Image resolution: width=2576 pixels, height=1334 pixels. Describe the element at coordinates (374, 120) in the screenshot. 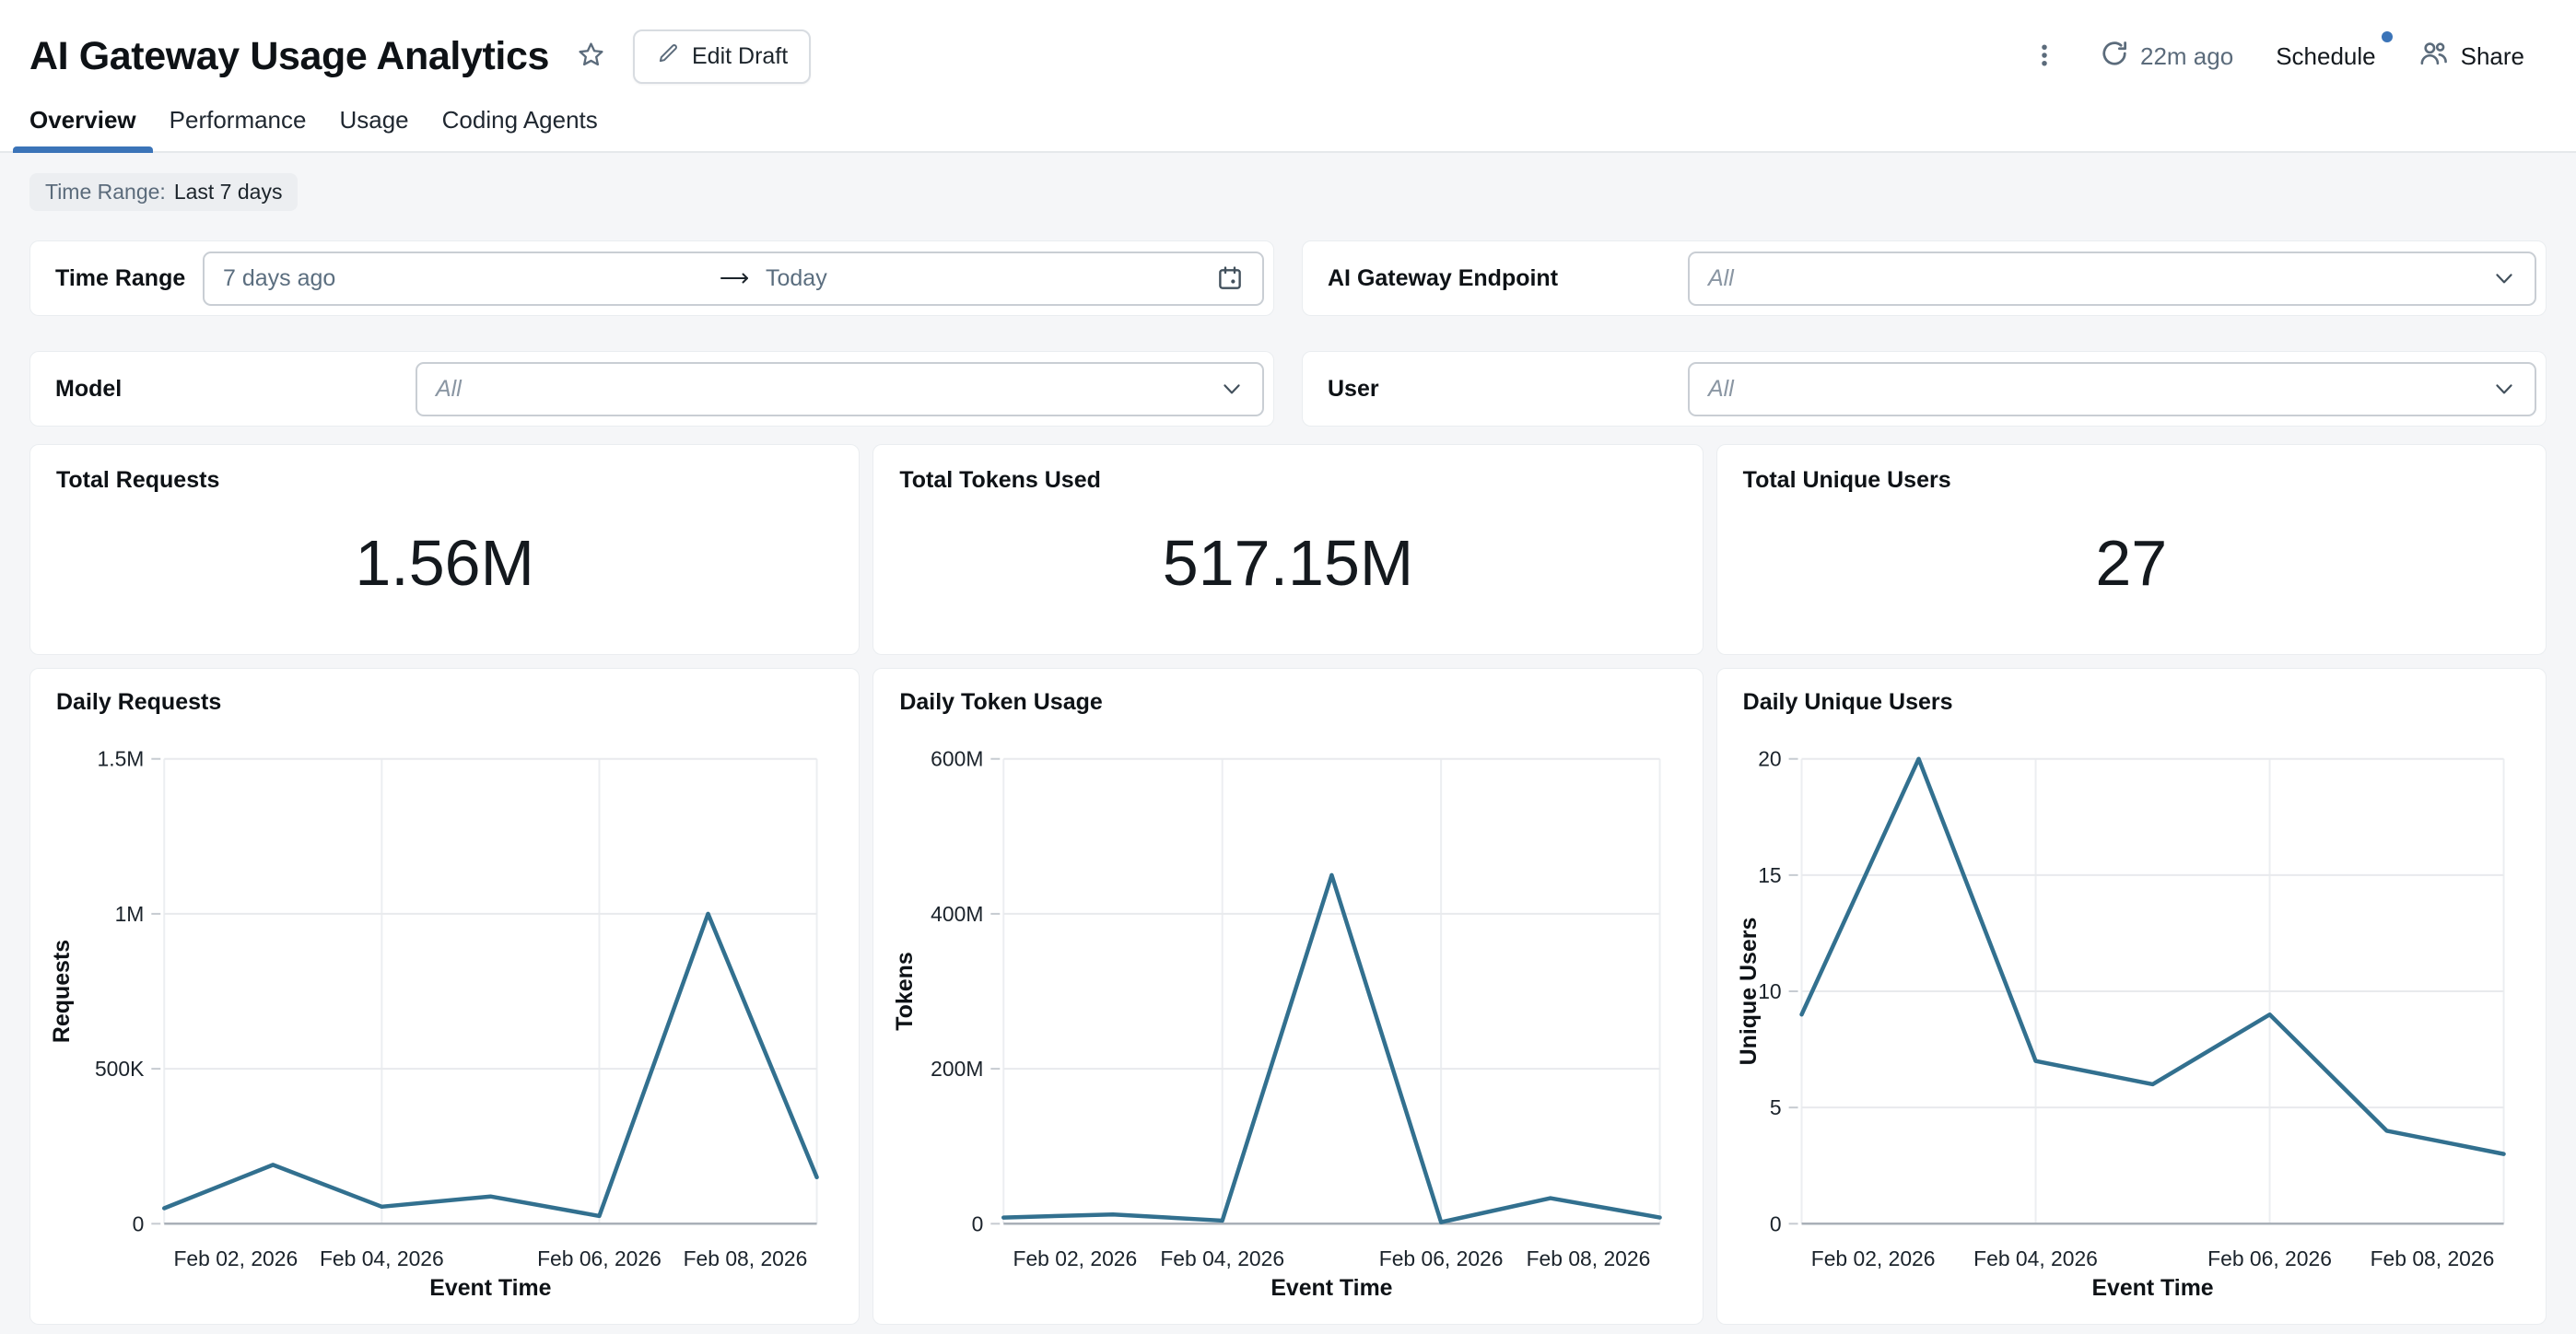

I see `tab-label: Usage` at that location.